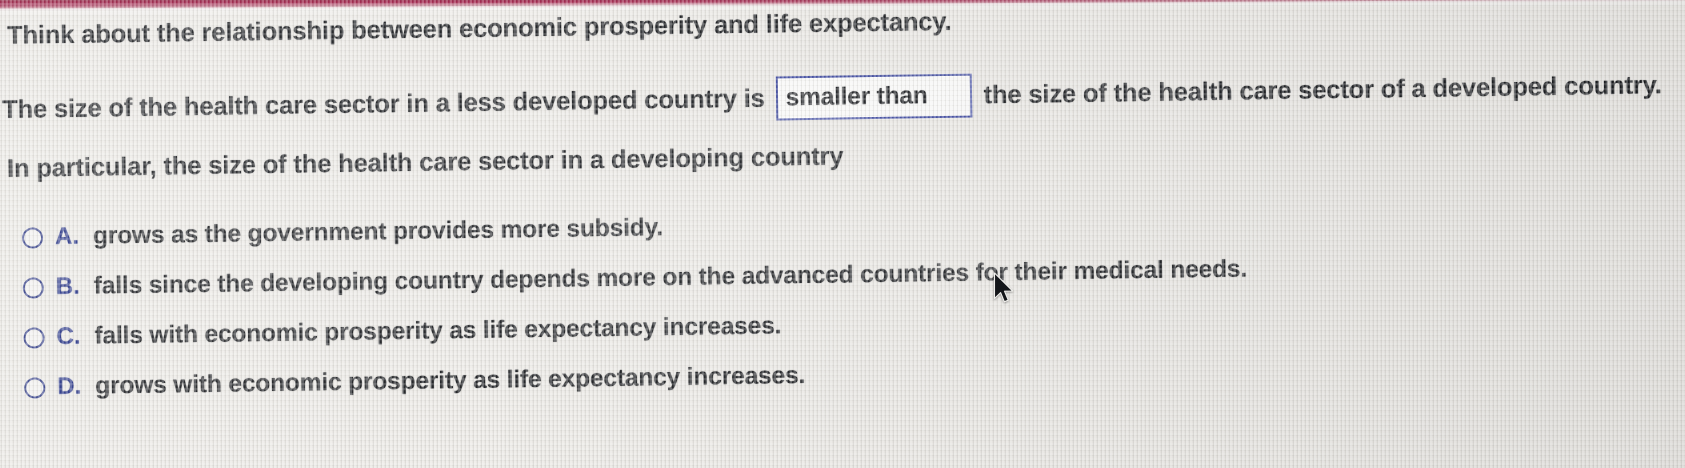  I want to click on option-a-letter: A., so click(67, 236).